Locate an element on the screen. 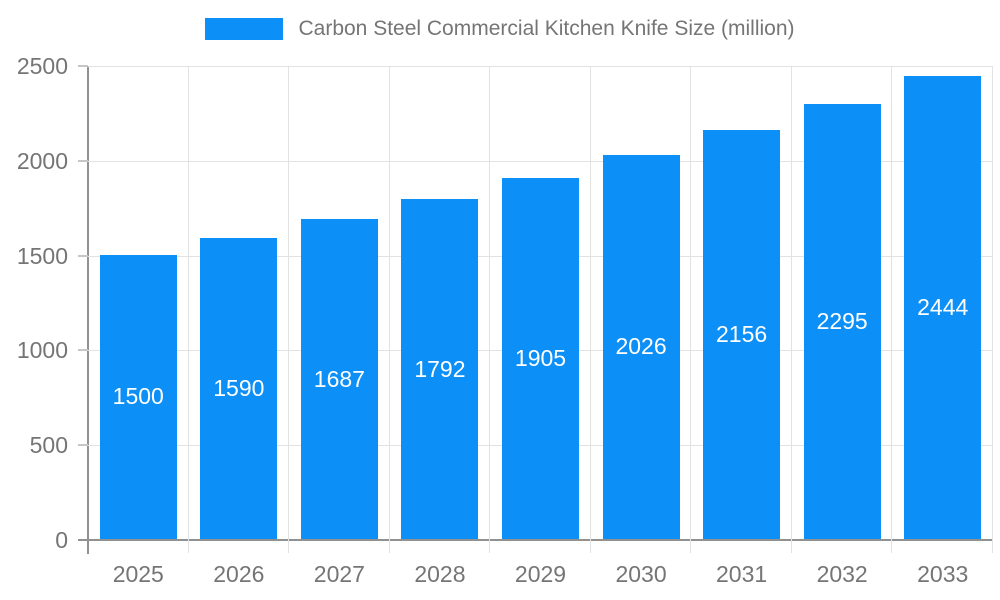 Image resolution: width=1000 pixels, height=600 pixels. x-tick-label-2028: 2028 is located at coordinates (440, 574).